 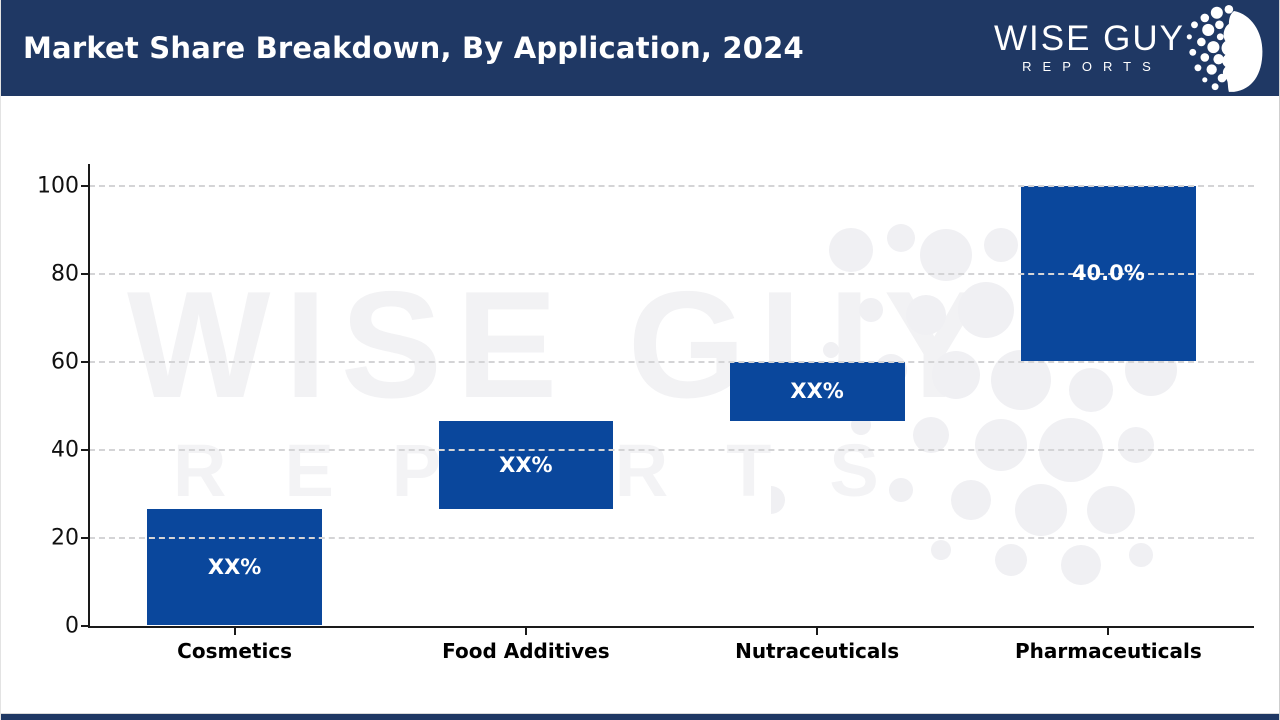 What do you see at coordinates (817, 651) in the screenshot?
I see `category-label-2: Nutraceuticals` at bounding box center [817, 651].